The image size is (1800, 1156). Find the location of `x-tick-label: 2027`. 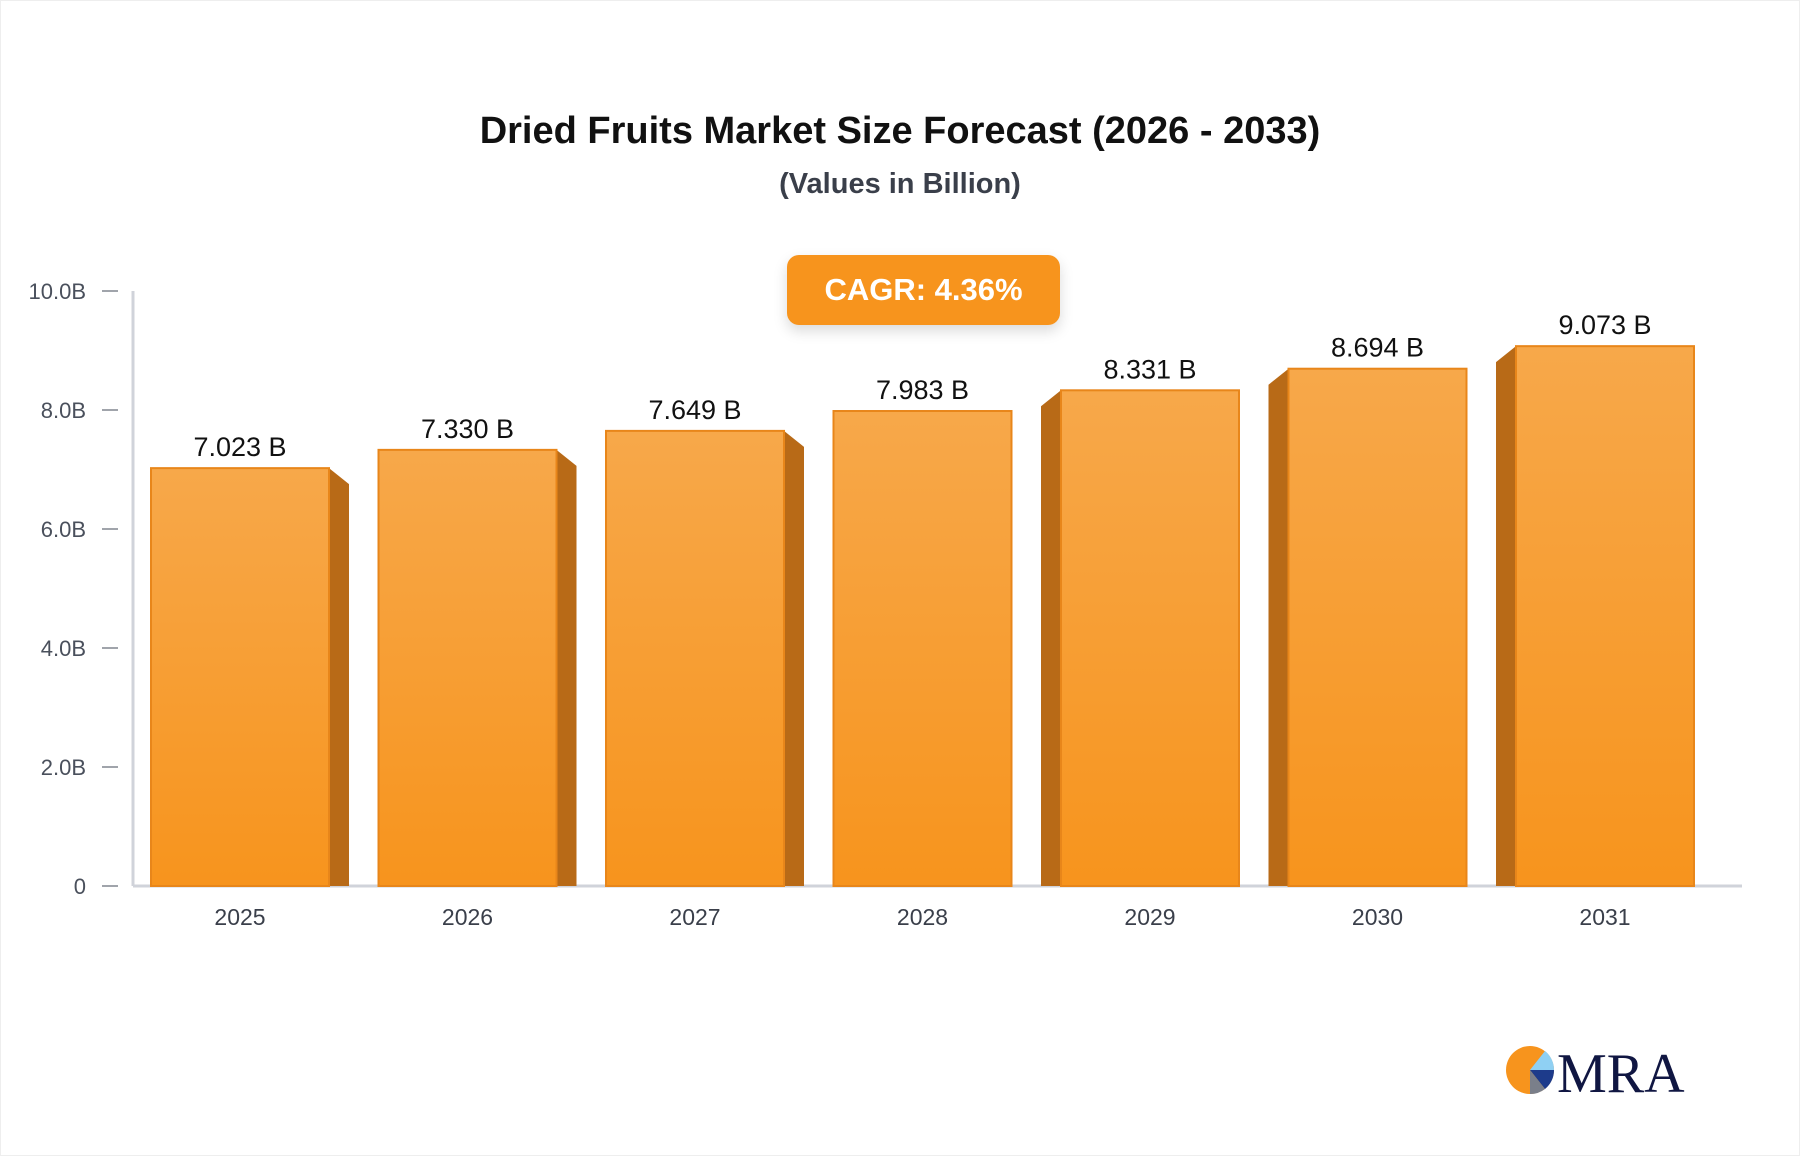

x-tick-label: 2027 is located at coordinates (694, 917).